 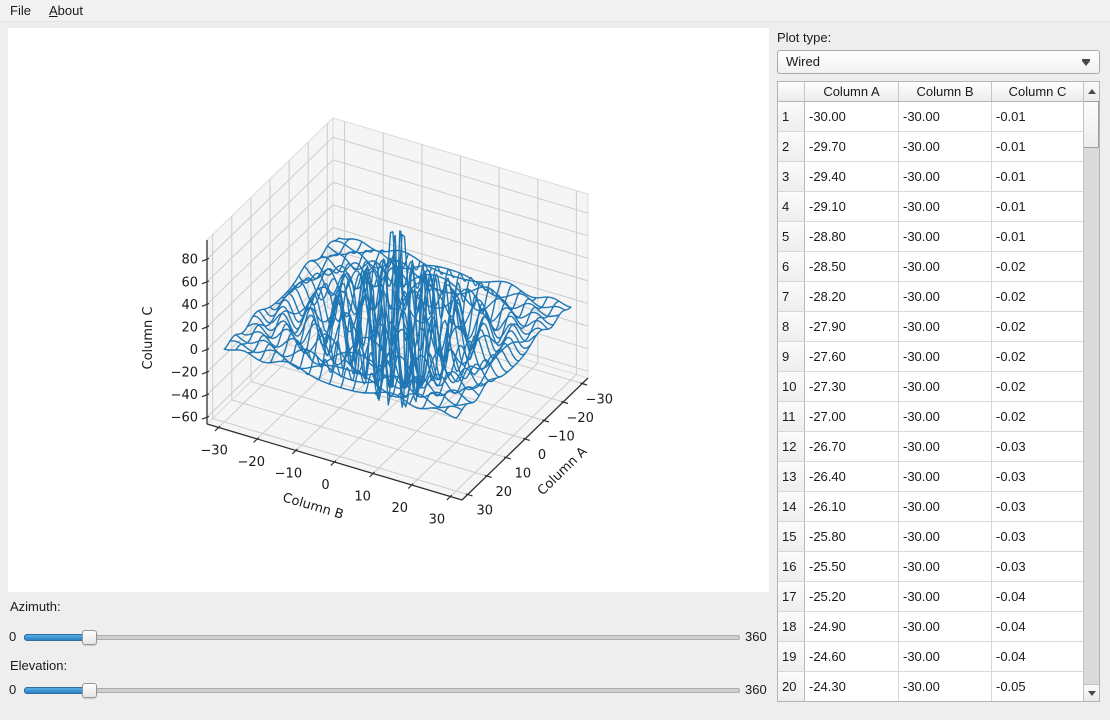 What do you see at coordinates (852, 416) in the screenshot?
I see `table-cell: -27.00` at bounding box center [852, 416].